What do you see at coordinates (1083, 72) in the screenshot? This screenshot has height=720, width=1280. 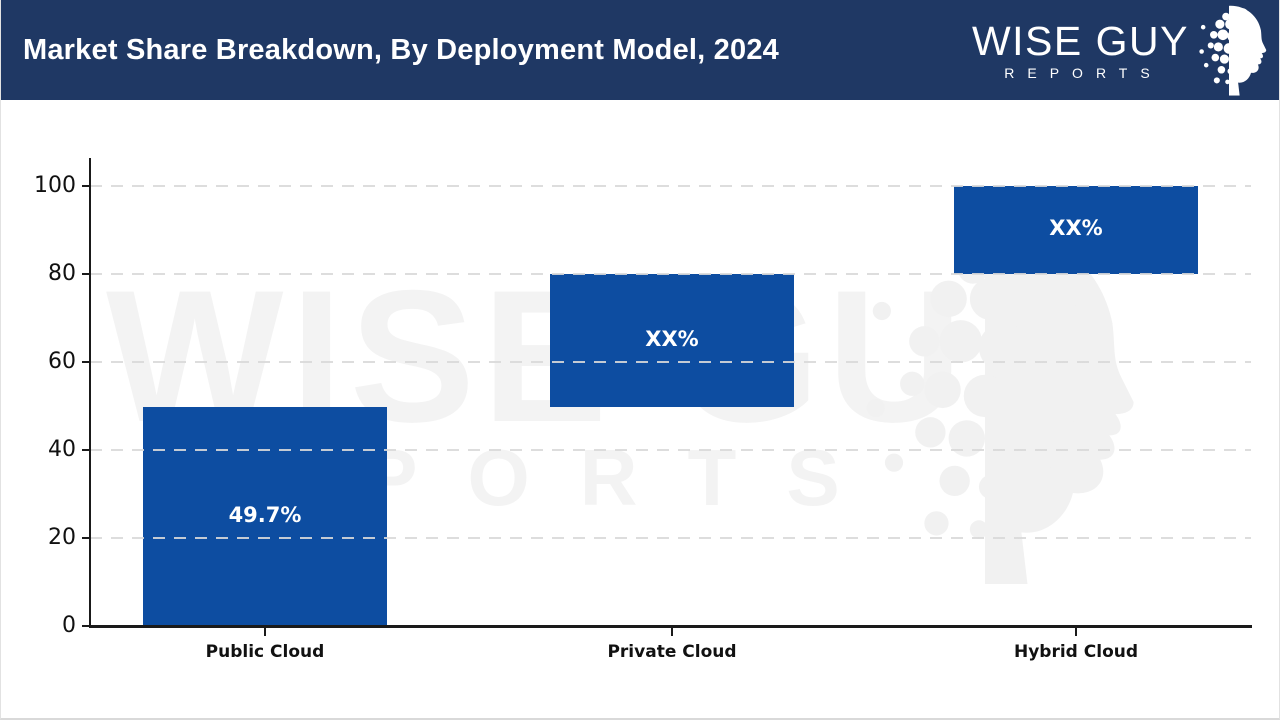 I see `logo-wordmark-line2: REPORTS` at bounding box center [1083, 72].